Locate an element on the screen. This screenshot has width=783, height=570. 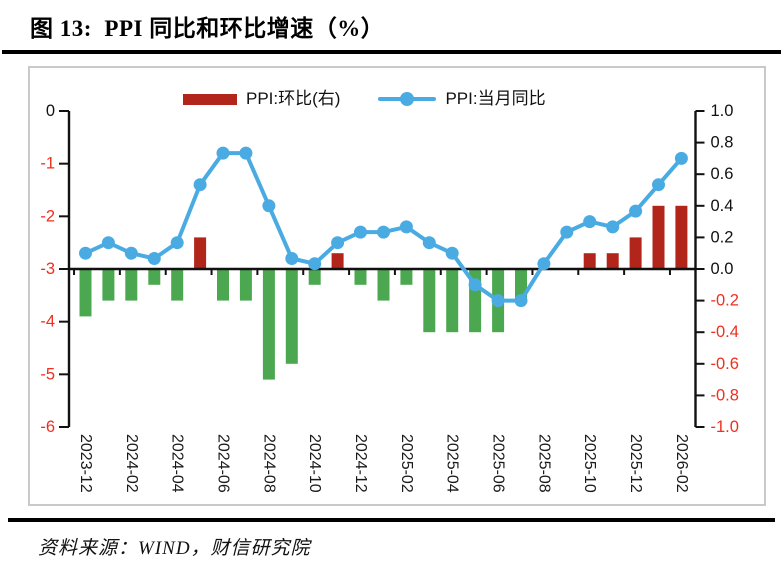
right-axis-tick-label: -1.0 is located at coordinates (725, 427).